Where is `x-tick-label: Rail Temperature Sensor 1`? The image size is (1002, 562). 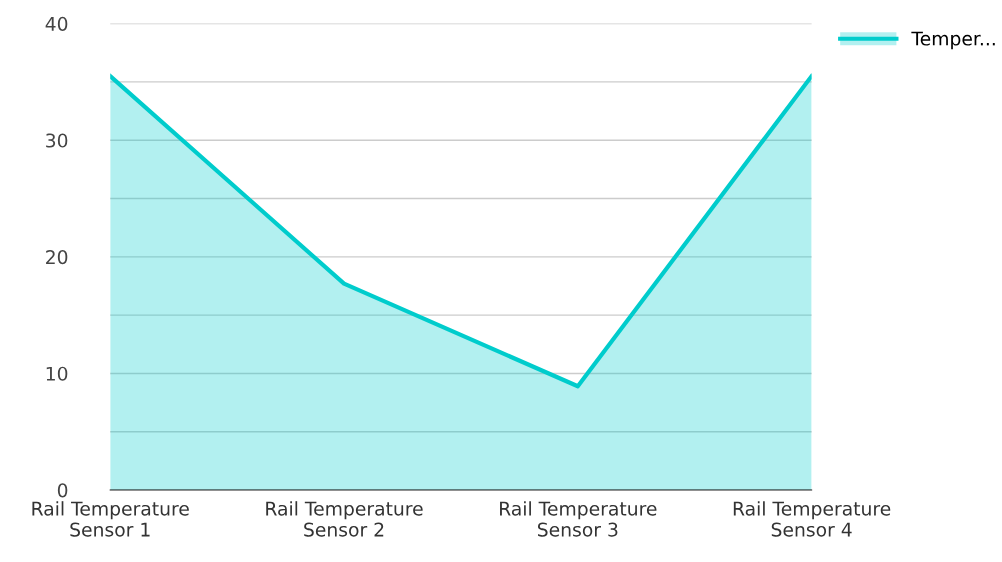
x-tick-label: Rail Temperature Sensor 1 is located at coordinates (110, 519).